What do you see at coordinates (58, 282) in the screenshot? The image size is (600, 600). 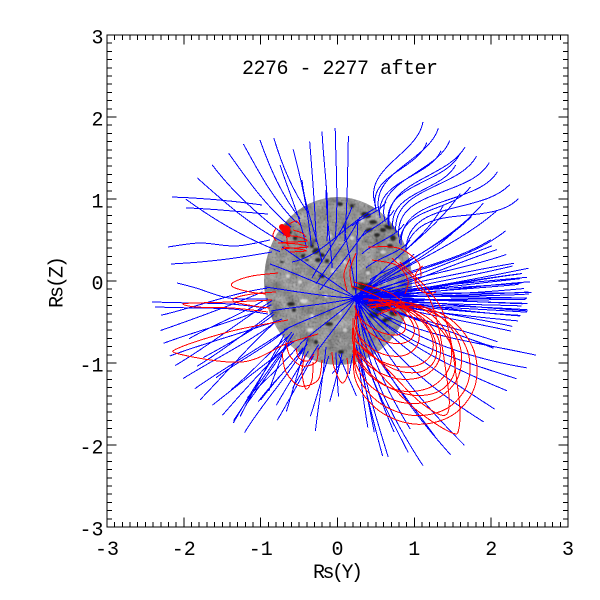 I see `svg-text: Rs(Z)` at bounding box center [58, 282].